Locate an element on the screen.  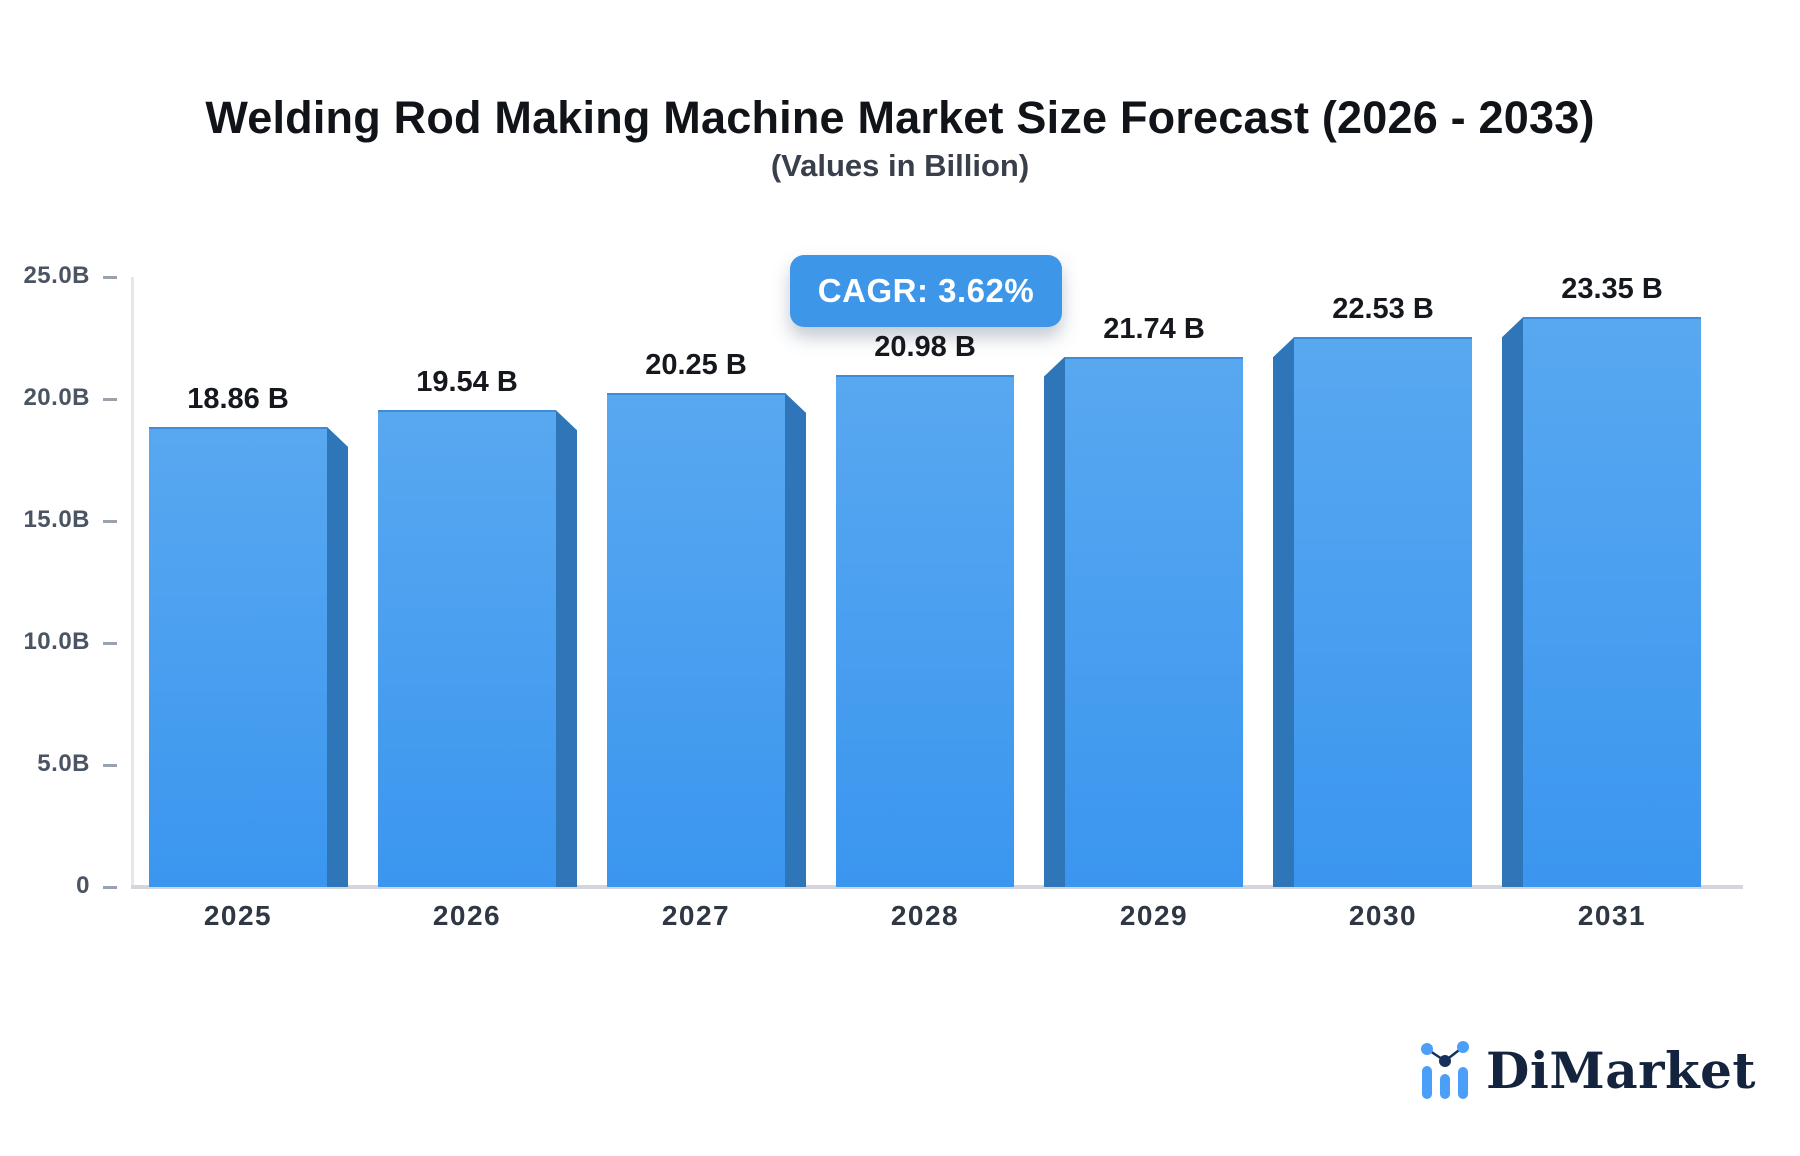
x-axis-baseline is located at coordinates (937, 887).